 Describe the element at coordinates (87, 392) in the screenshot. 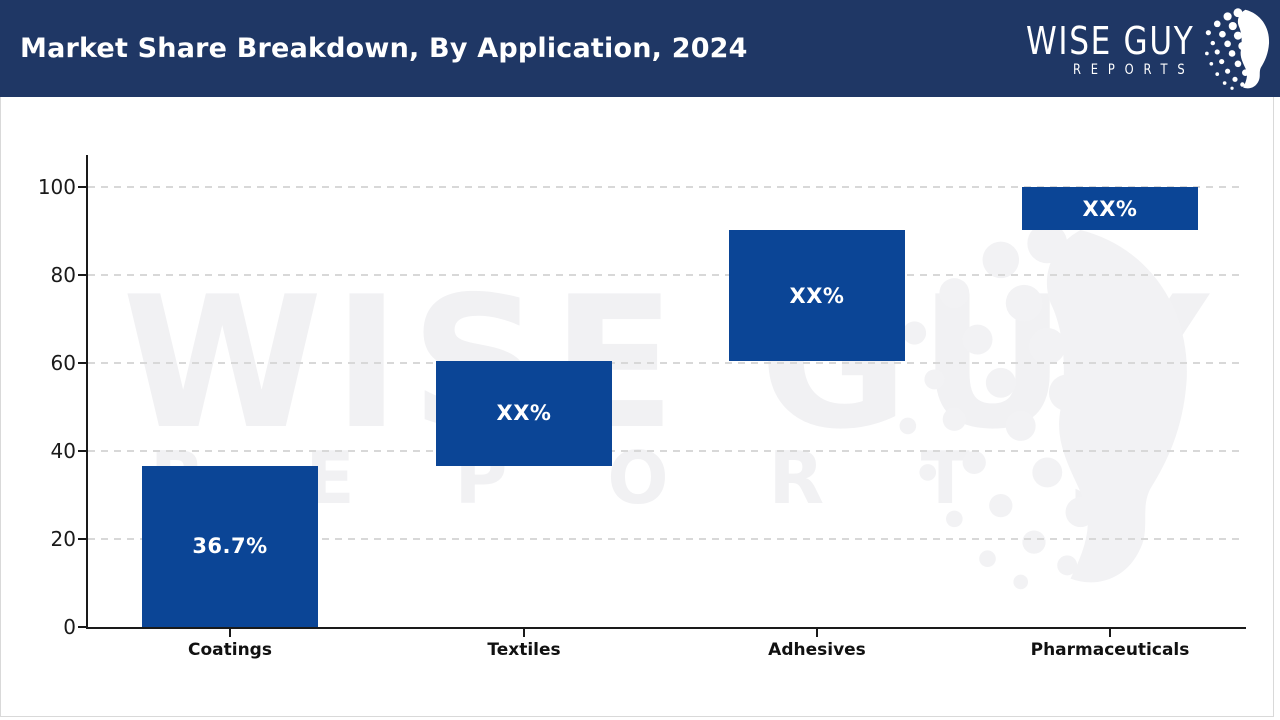

I see `y-axis-spine` at that location.